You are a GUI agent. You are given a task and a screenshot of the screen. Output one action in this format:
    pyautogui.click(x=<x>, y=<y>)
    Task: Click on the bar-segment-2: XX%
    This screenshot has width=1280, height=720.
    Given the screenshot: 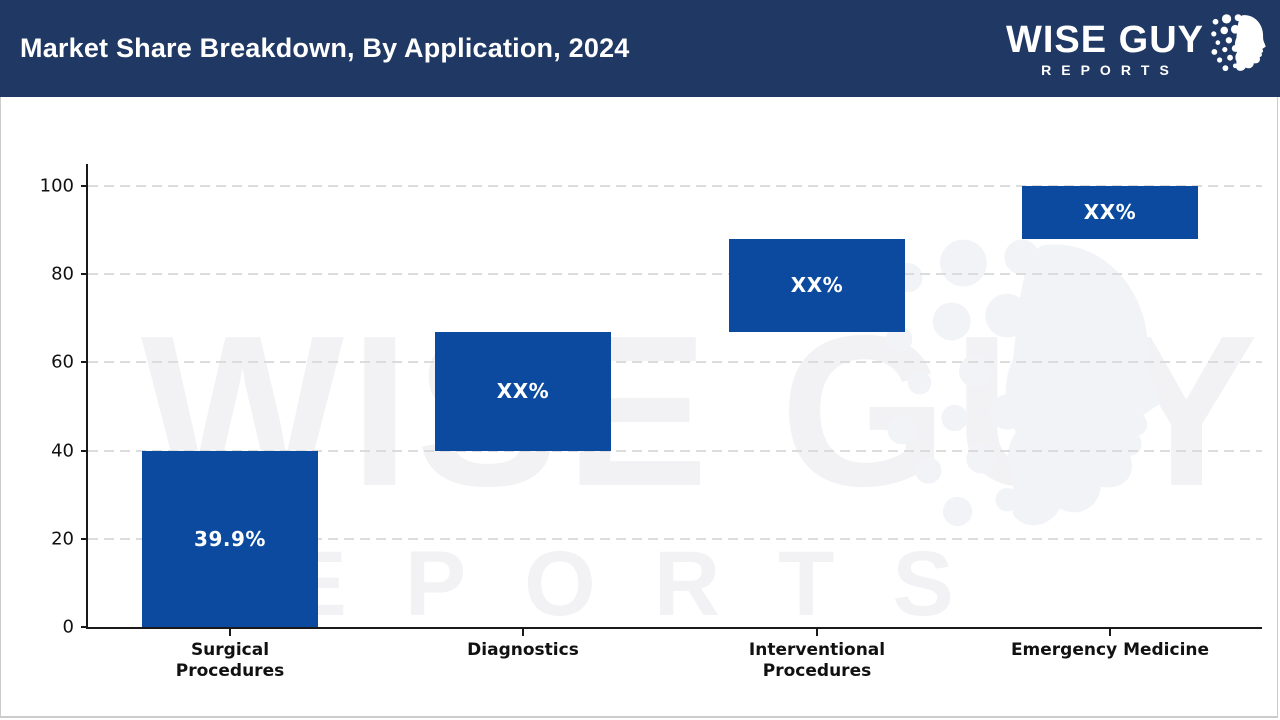 What is the action you would take?
    pyautogui.click(x=523, y=391)
    